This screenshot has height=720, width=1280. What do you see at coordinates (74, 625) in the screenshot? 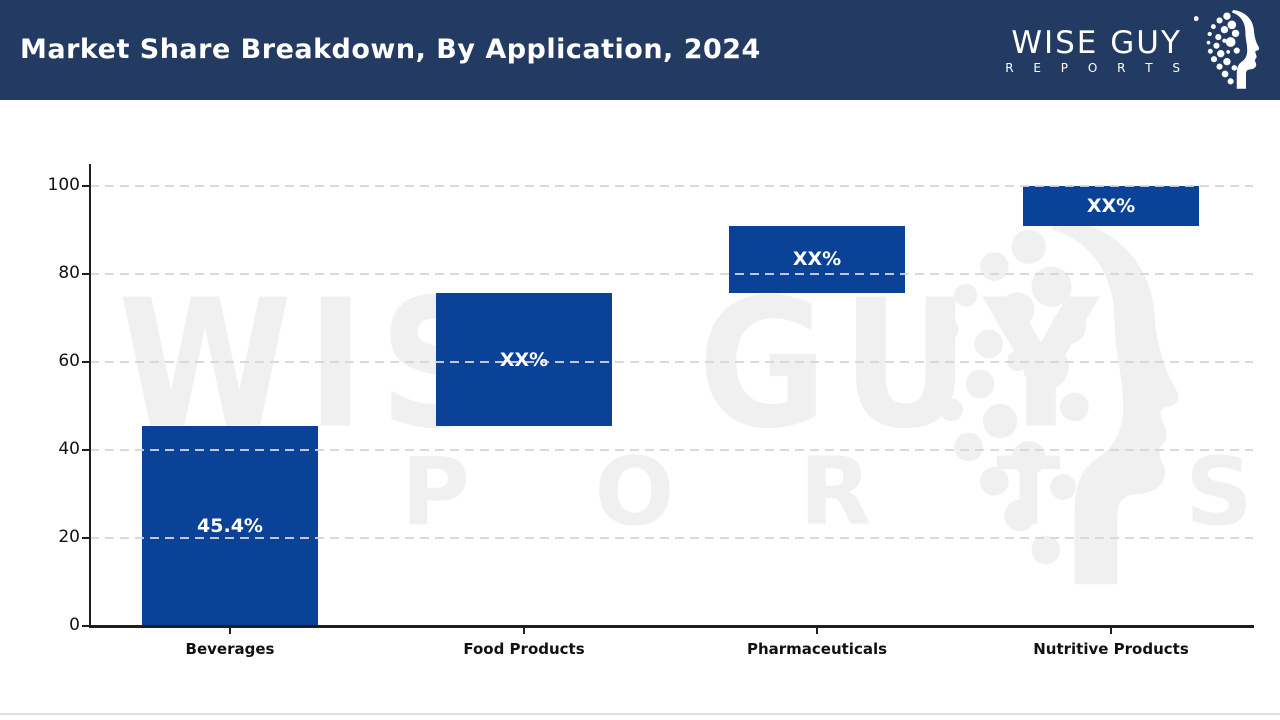
I see `y-tick-label-0: 0` at bounding box center [74, 625].